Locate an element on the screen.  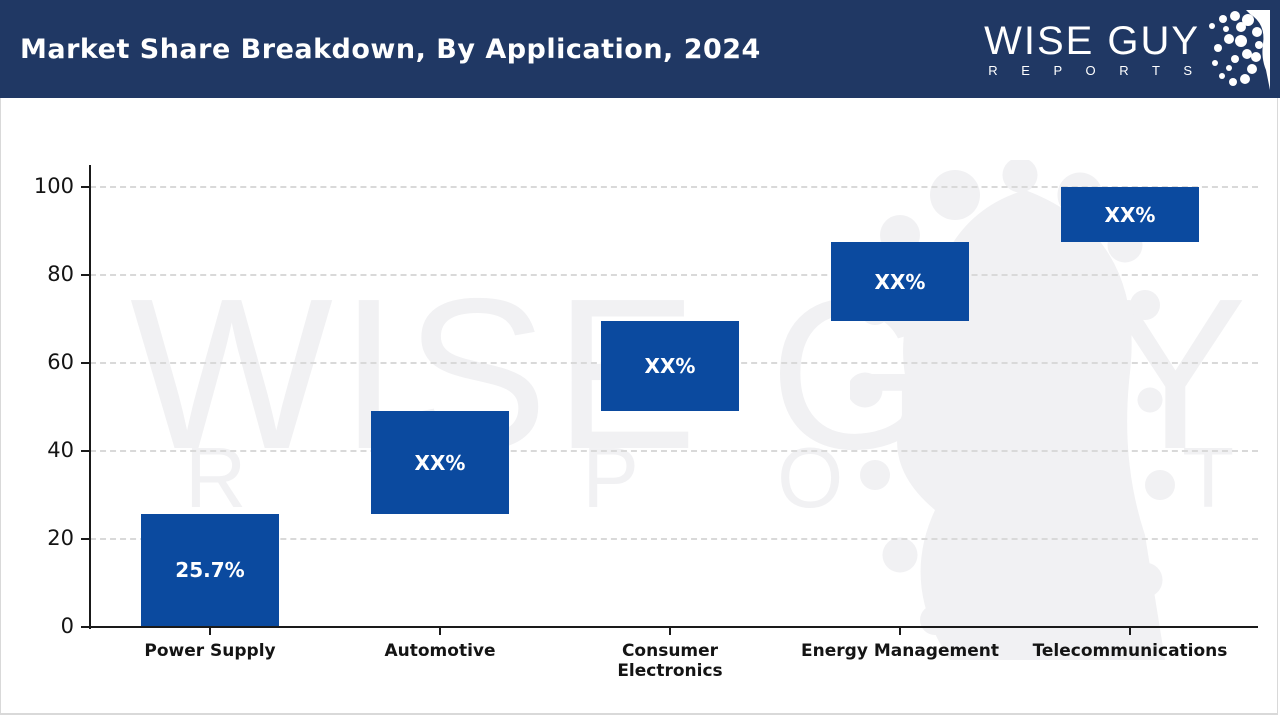
logo-wordmark-line1: WISE GUY is located at coordinates (1092, 41).